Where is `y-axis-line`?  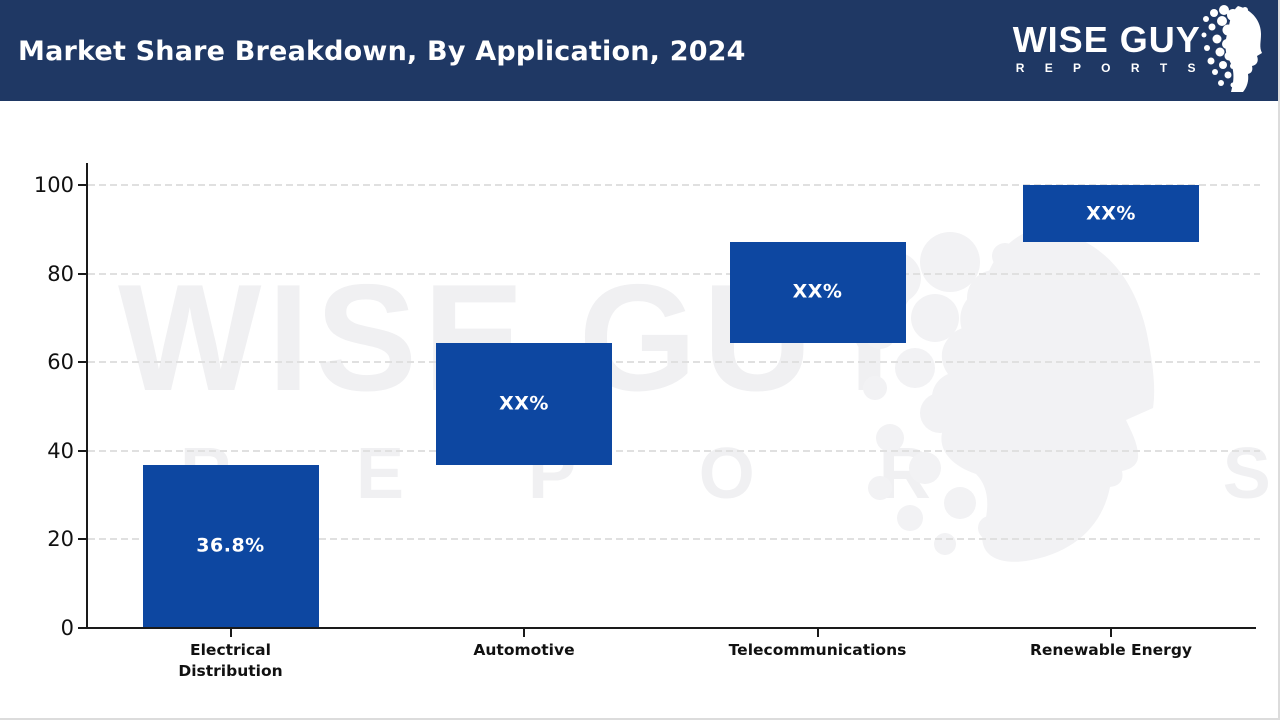 y-axis-line is located at coordinates (87, 396).